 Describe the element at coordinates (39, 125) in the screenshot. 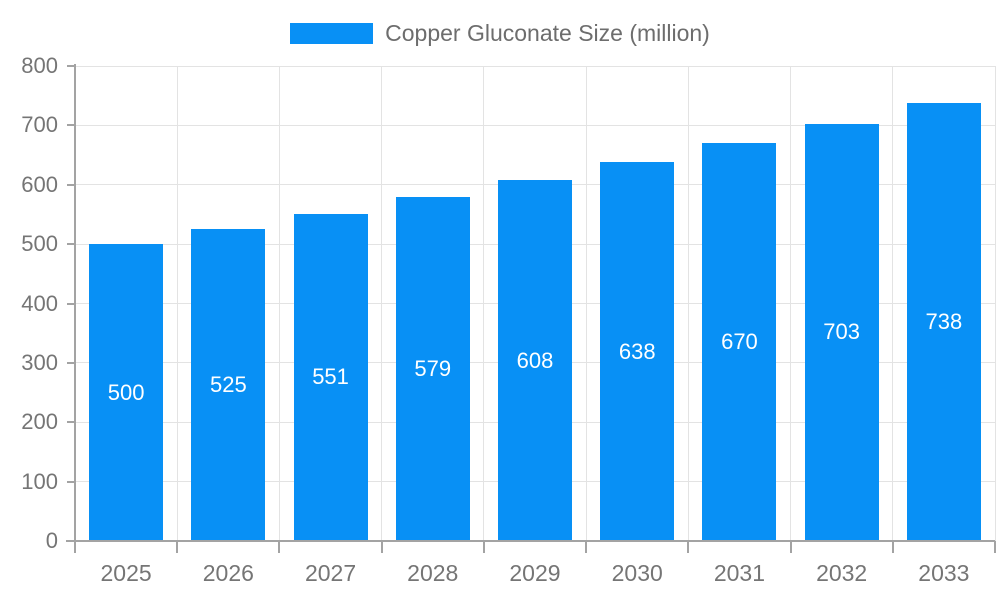

I see `y-tick-label: 700` at that location.